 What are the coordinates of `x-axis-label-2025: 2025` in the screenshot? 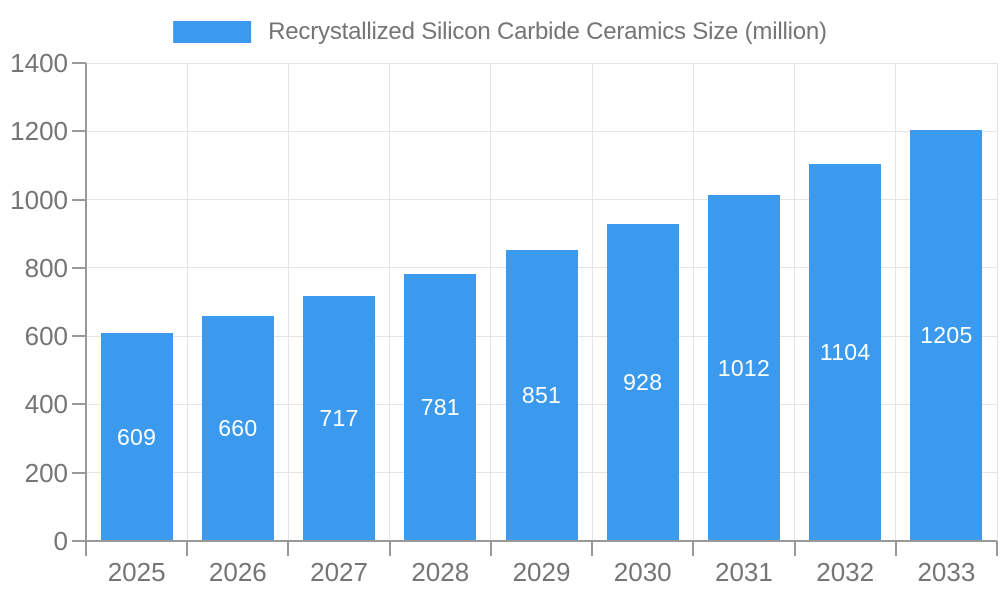 It's located at (136, 572).